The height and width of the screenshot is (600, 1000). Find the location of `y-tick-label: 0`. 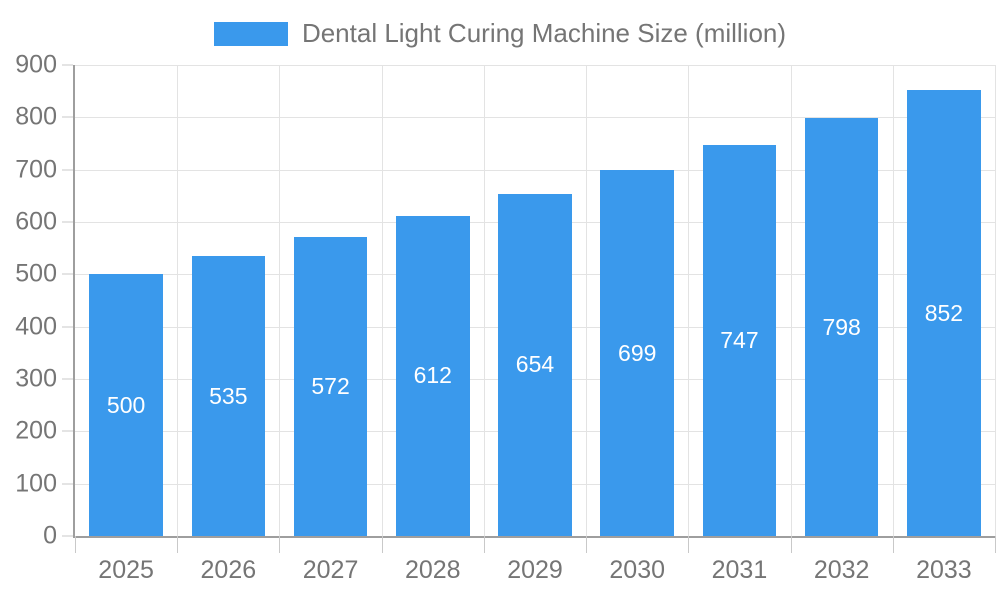

y-tick-label: 0 is located at coordinates (50, 535).